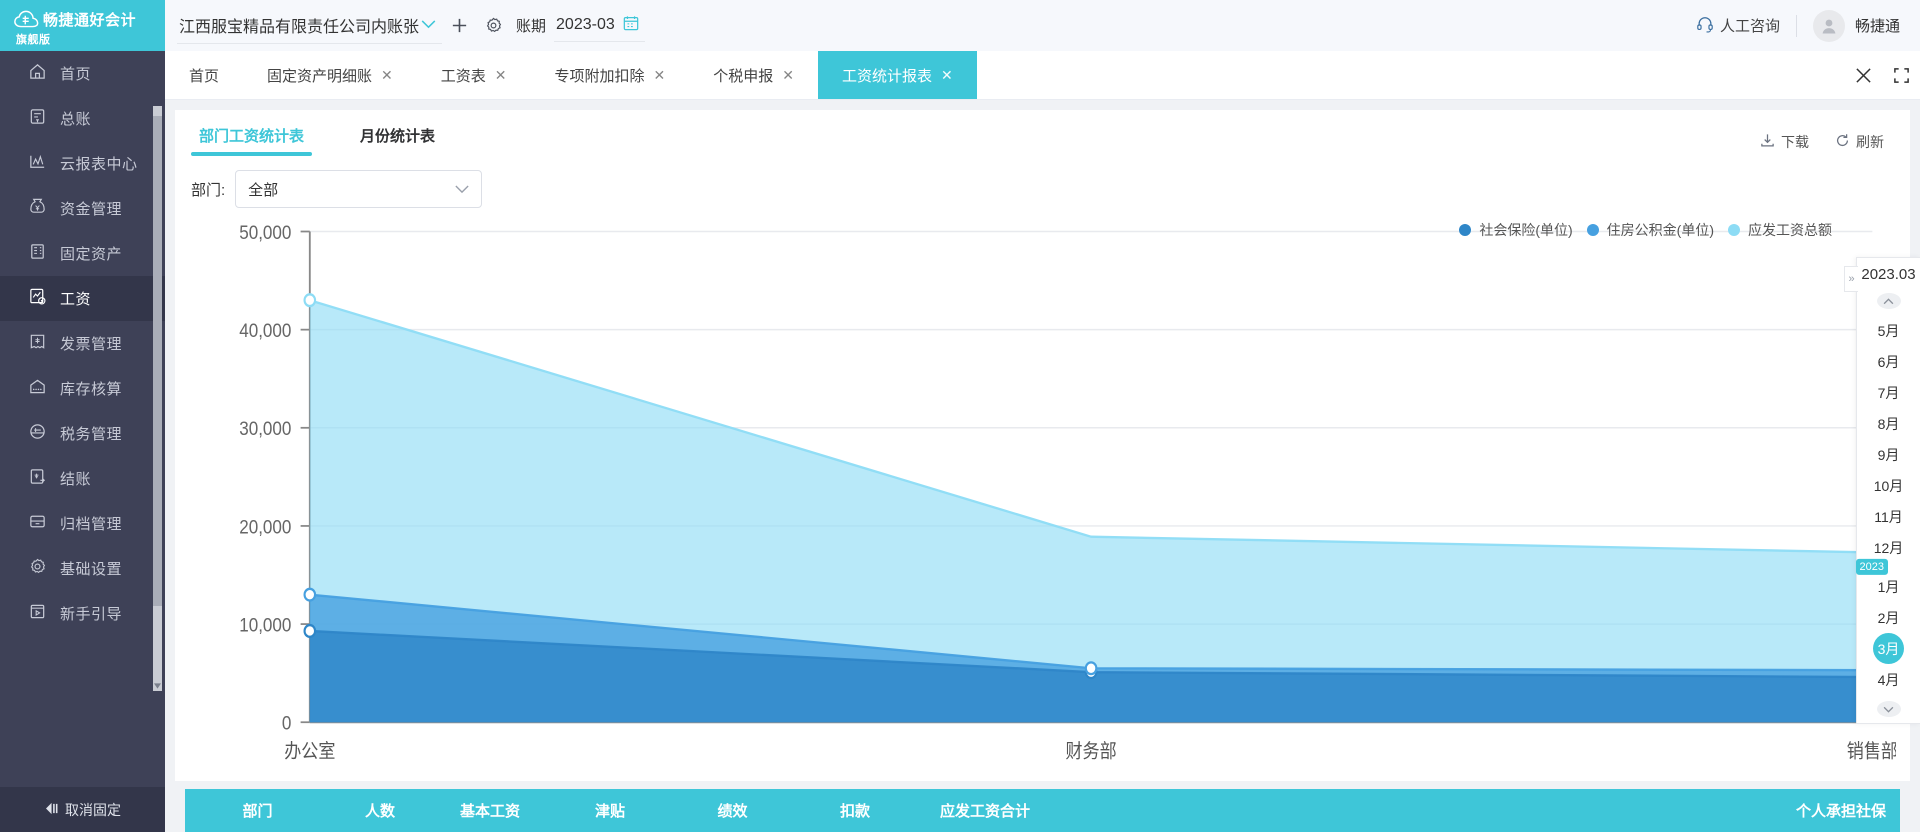 The image size is (1920, 832). Describe the element at coordinates (265, 428) in the screenshot. I see `svg-text: 30,000` at that location.